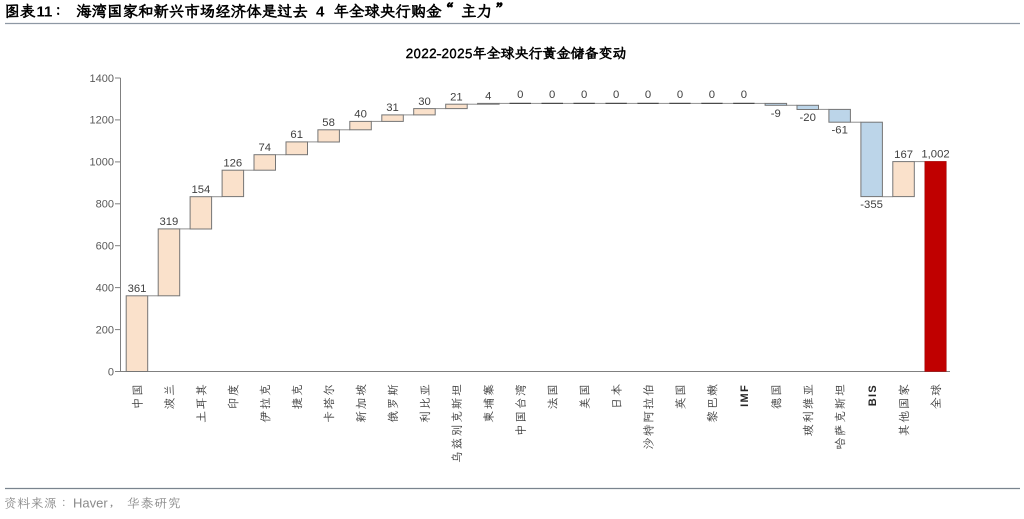 The height and width of the screenshot is (519, 1024). What do you see at coordinates (102, 121) in the screenshot?
I see `svg-text: 1200` at bounding box center [102, 121].